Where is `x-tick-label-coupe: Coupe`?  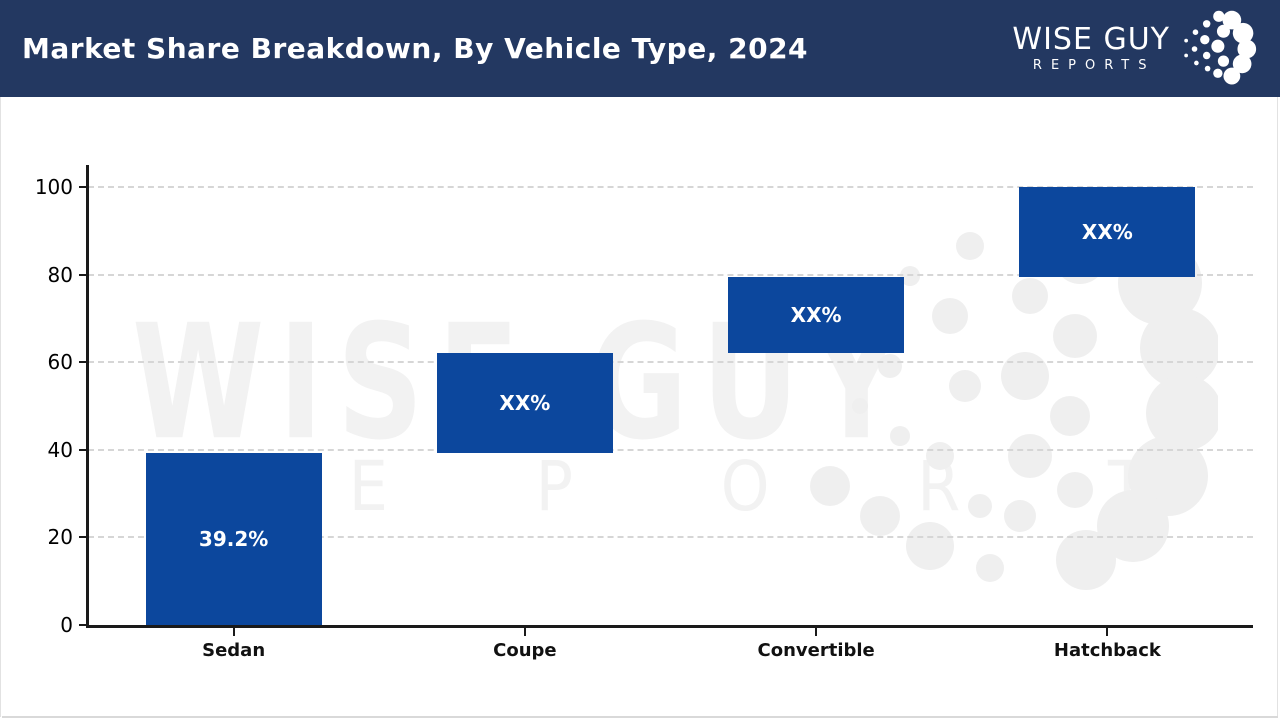
x-tick-label-coupe: Coupe is located at coordinates (525, 650).